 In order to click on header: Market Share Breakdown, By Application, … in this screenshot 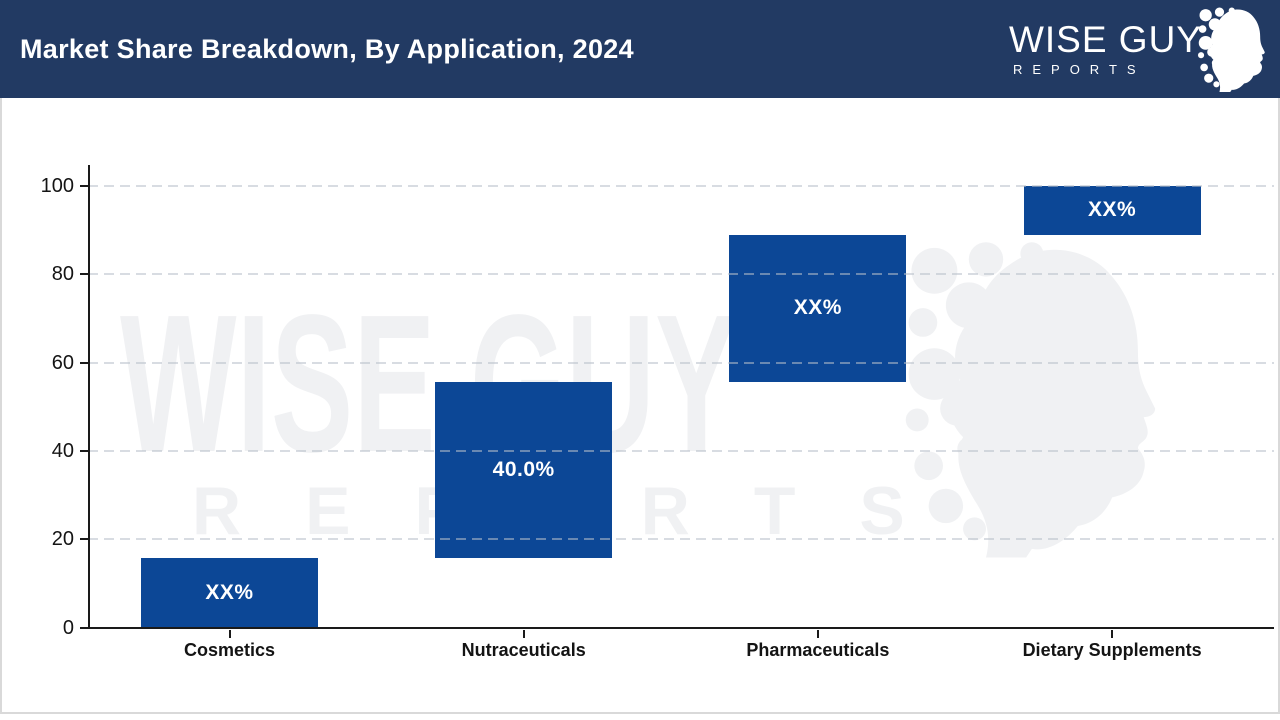, I will do `click(640, 49)`.